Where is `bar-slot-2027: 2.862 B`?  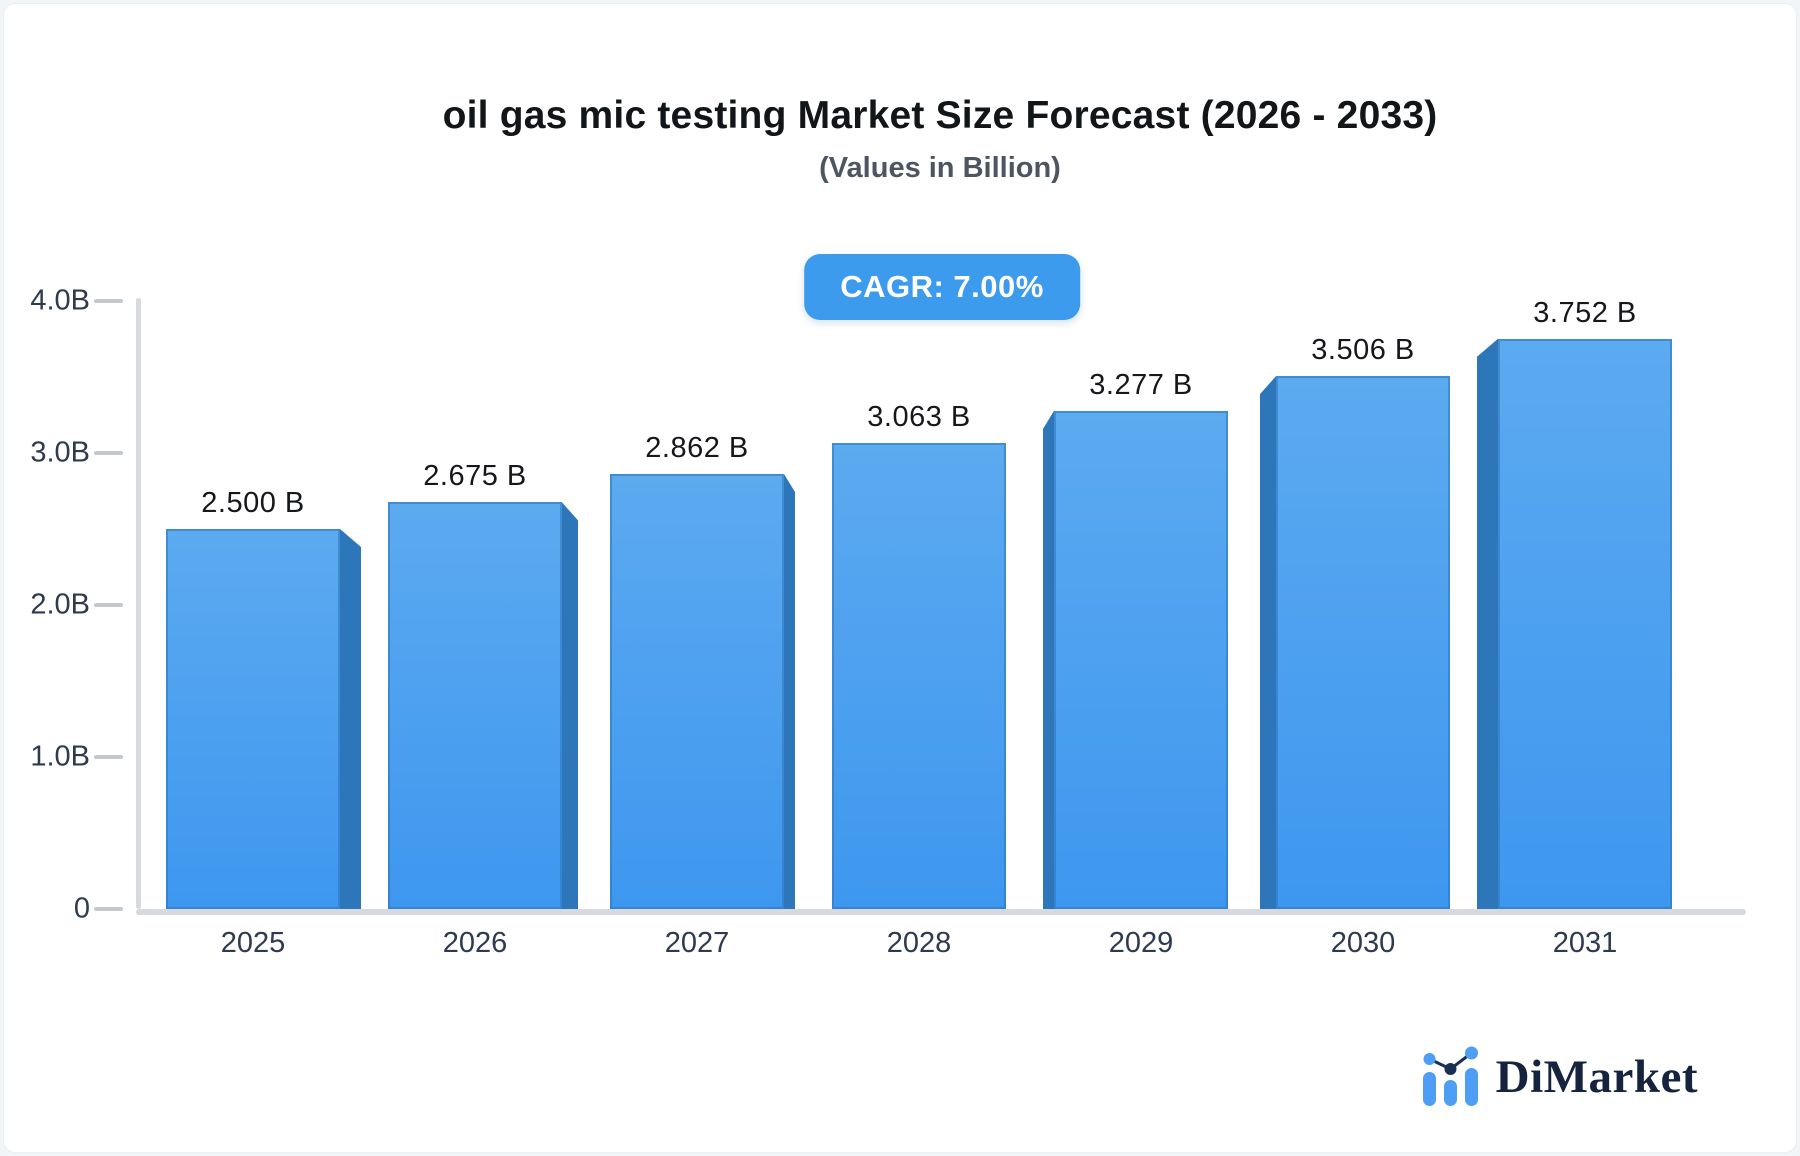
bar-slot-2027: 2.862 B is located at coordinates (697, 605).